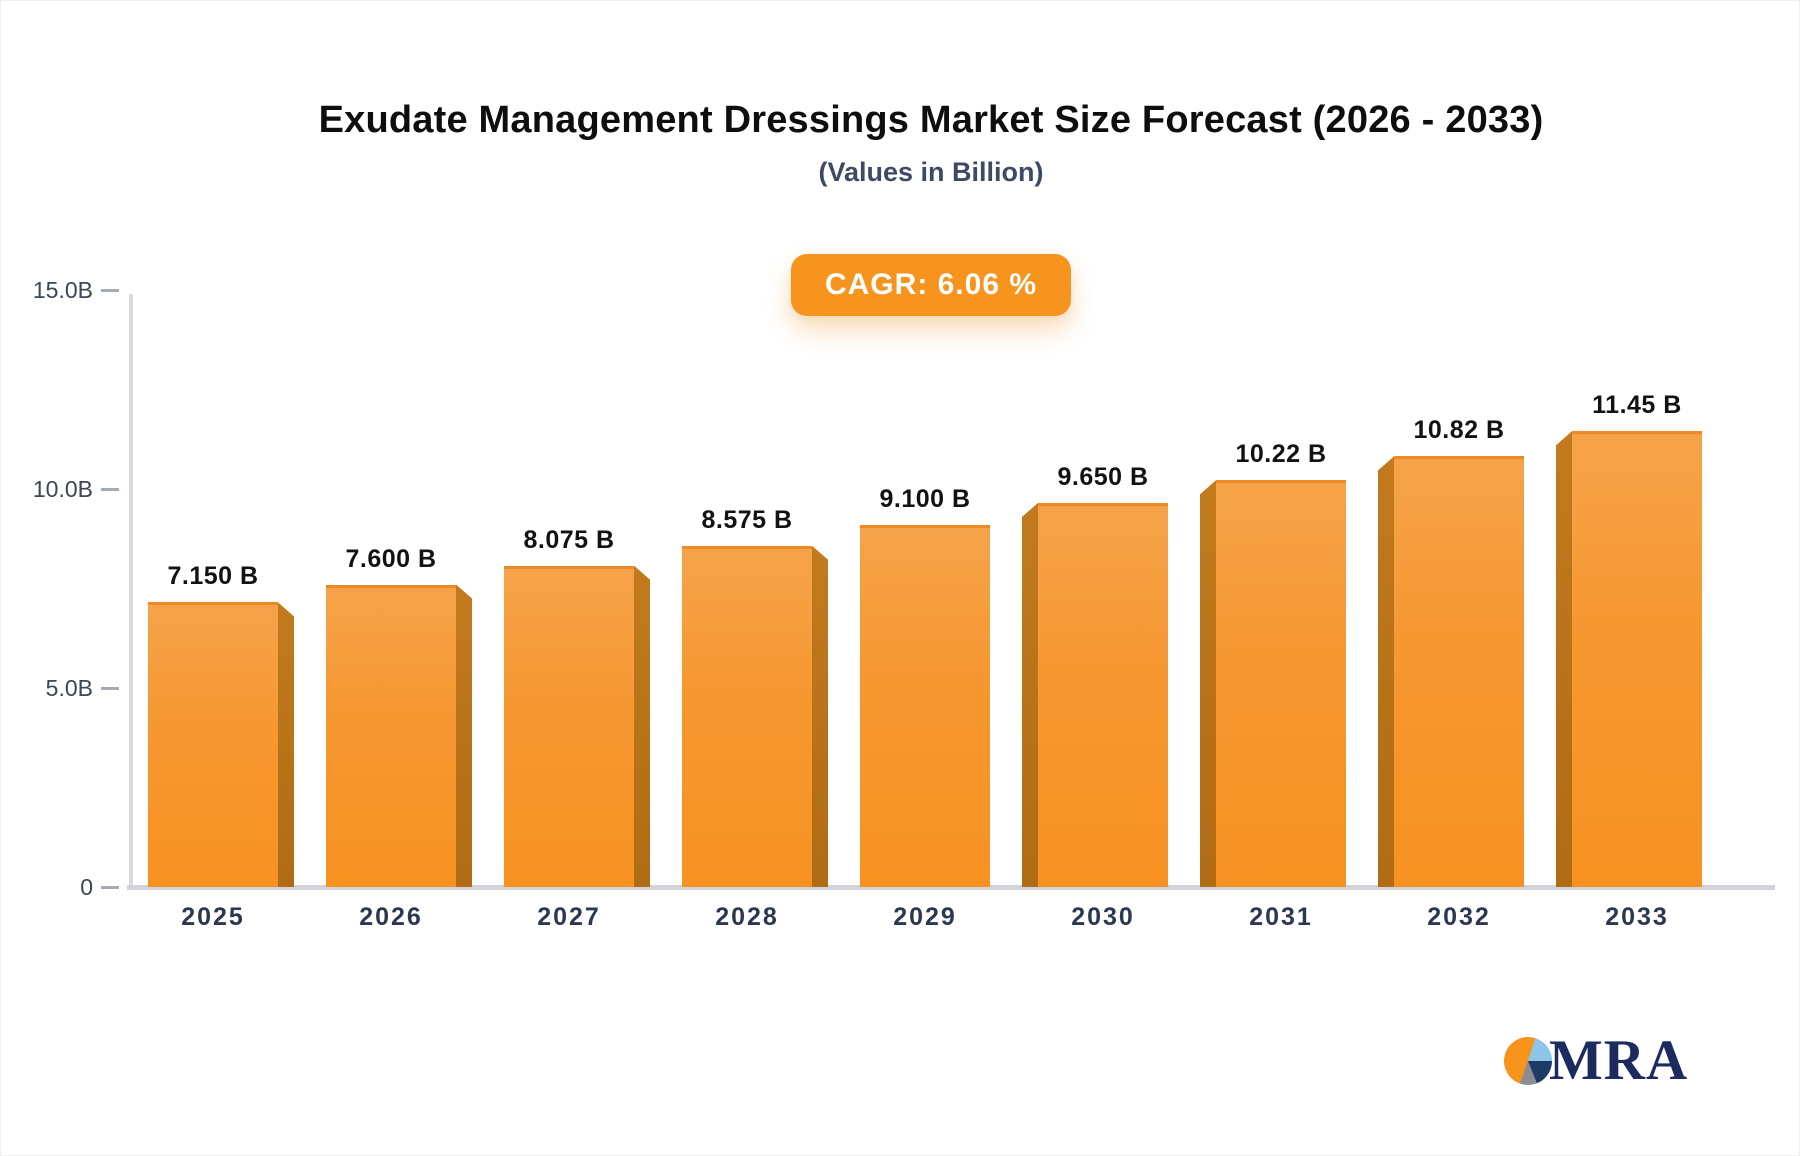  What do you see at coordinates (1281, 683) in the screenshot?
I see `bar-2031` at bounding box center [1281, 683].